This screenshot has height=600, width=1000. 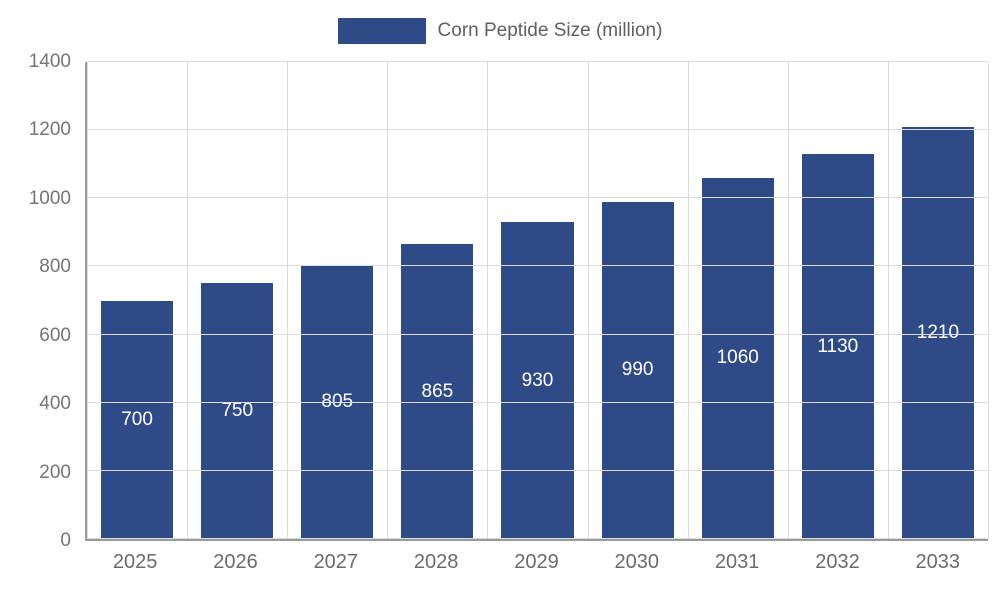 I want to click on y-tick-label: 1200, so click(x=49, y=130).